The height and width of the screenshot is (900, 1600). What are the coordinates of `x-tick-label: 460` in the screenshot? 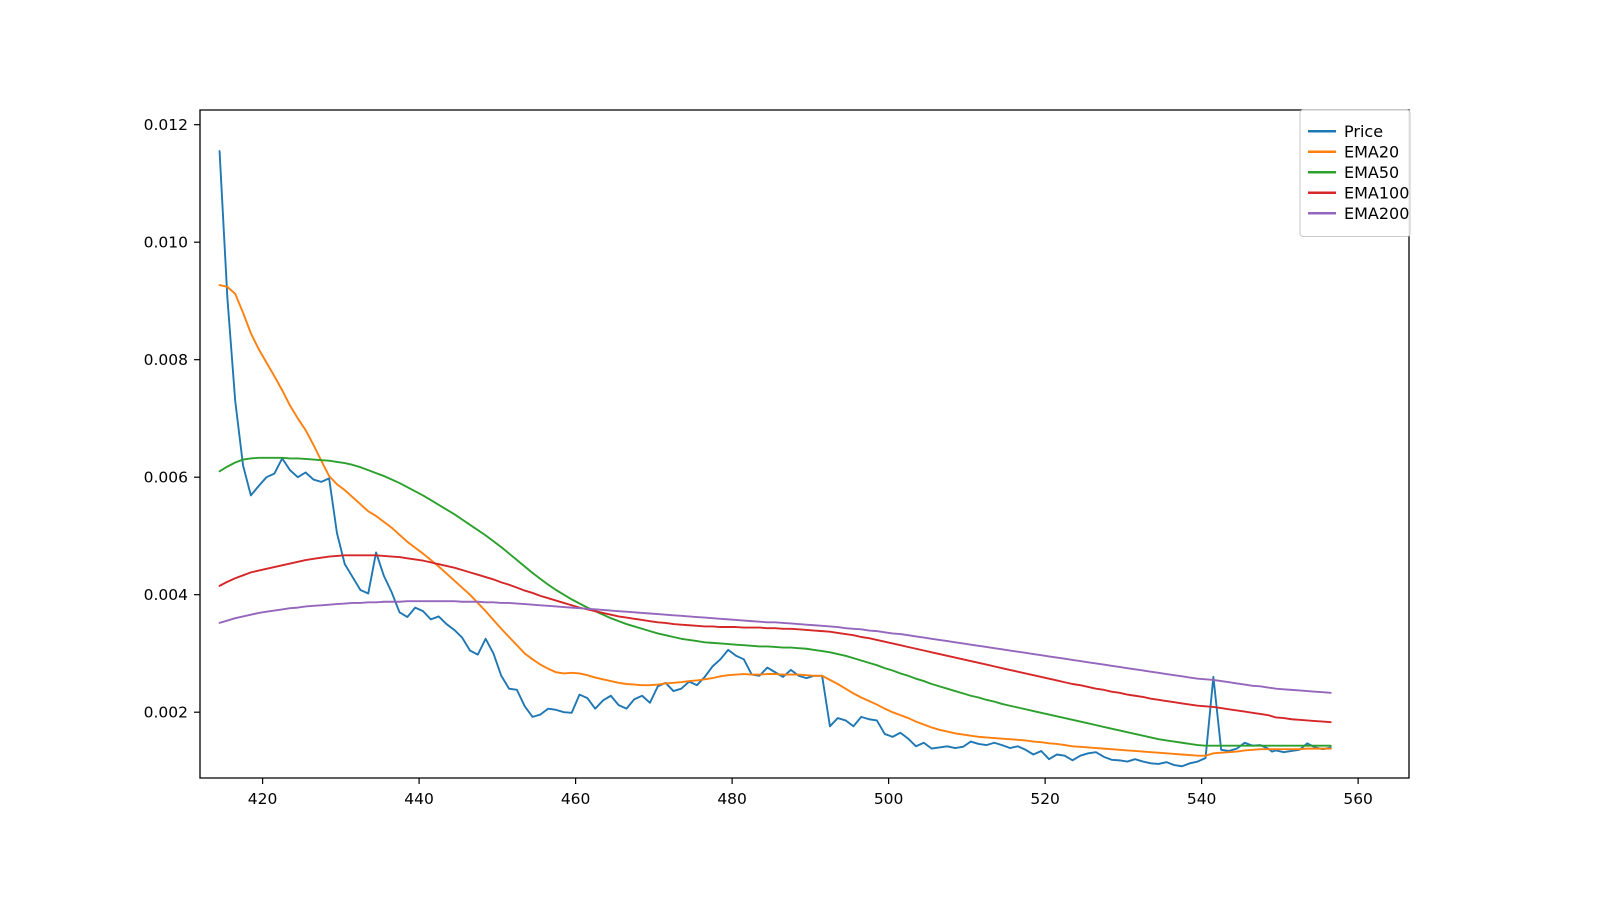 It's located at (576, 799).